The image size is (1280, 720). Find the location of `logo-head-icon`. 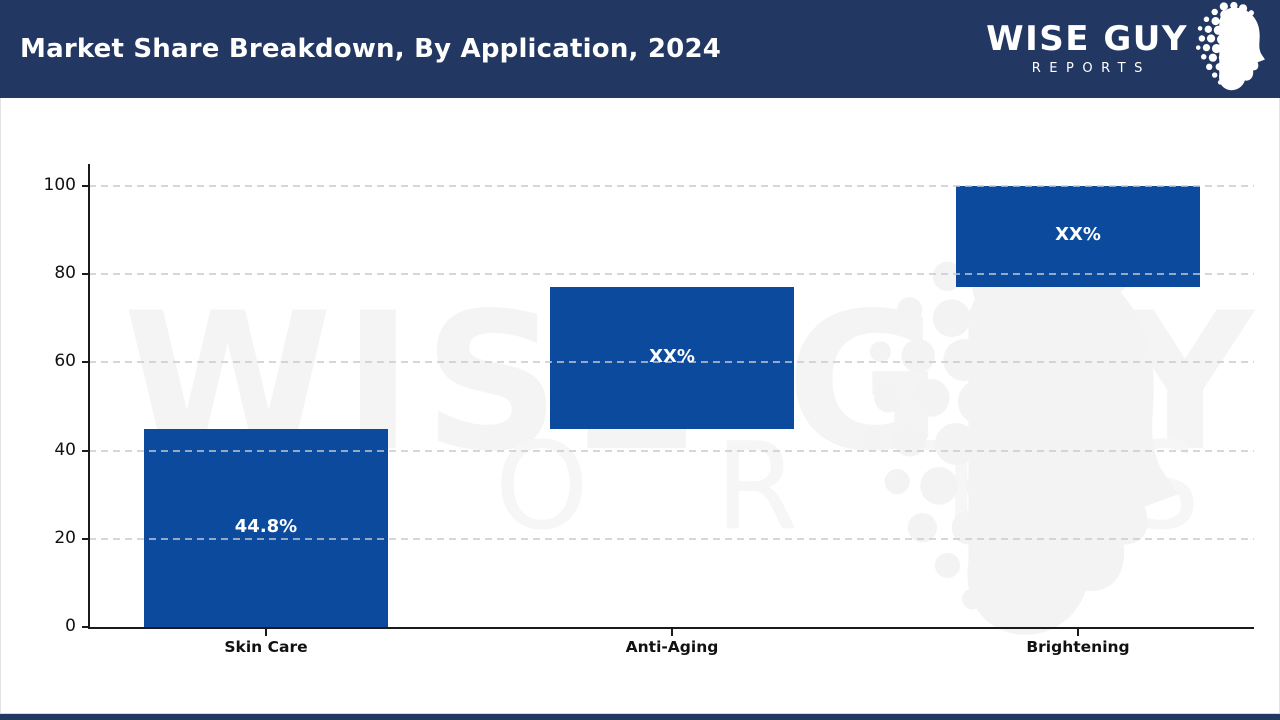

logo-head-icon is located at coordinates (1222, 49).